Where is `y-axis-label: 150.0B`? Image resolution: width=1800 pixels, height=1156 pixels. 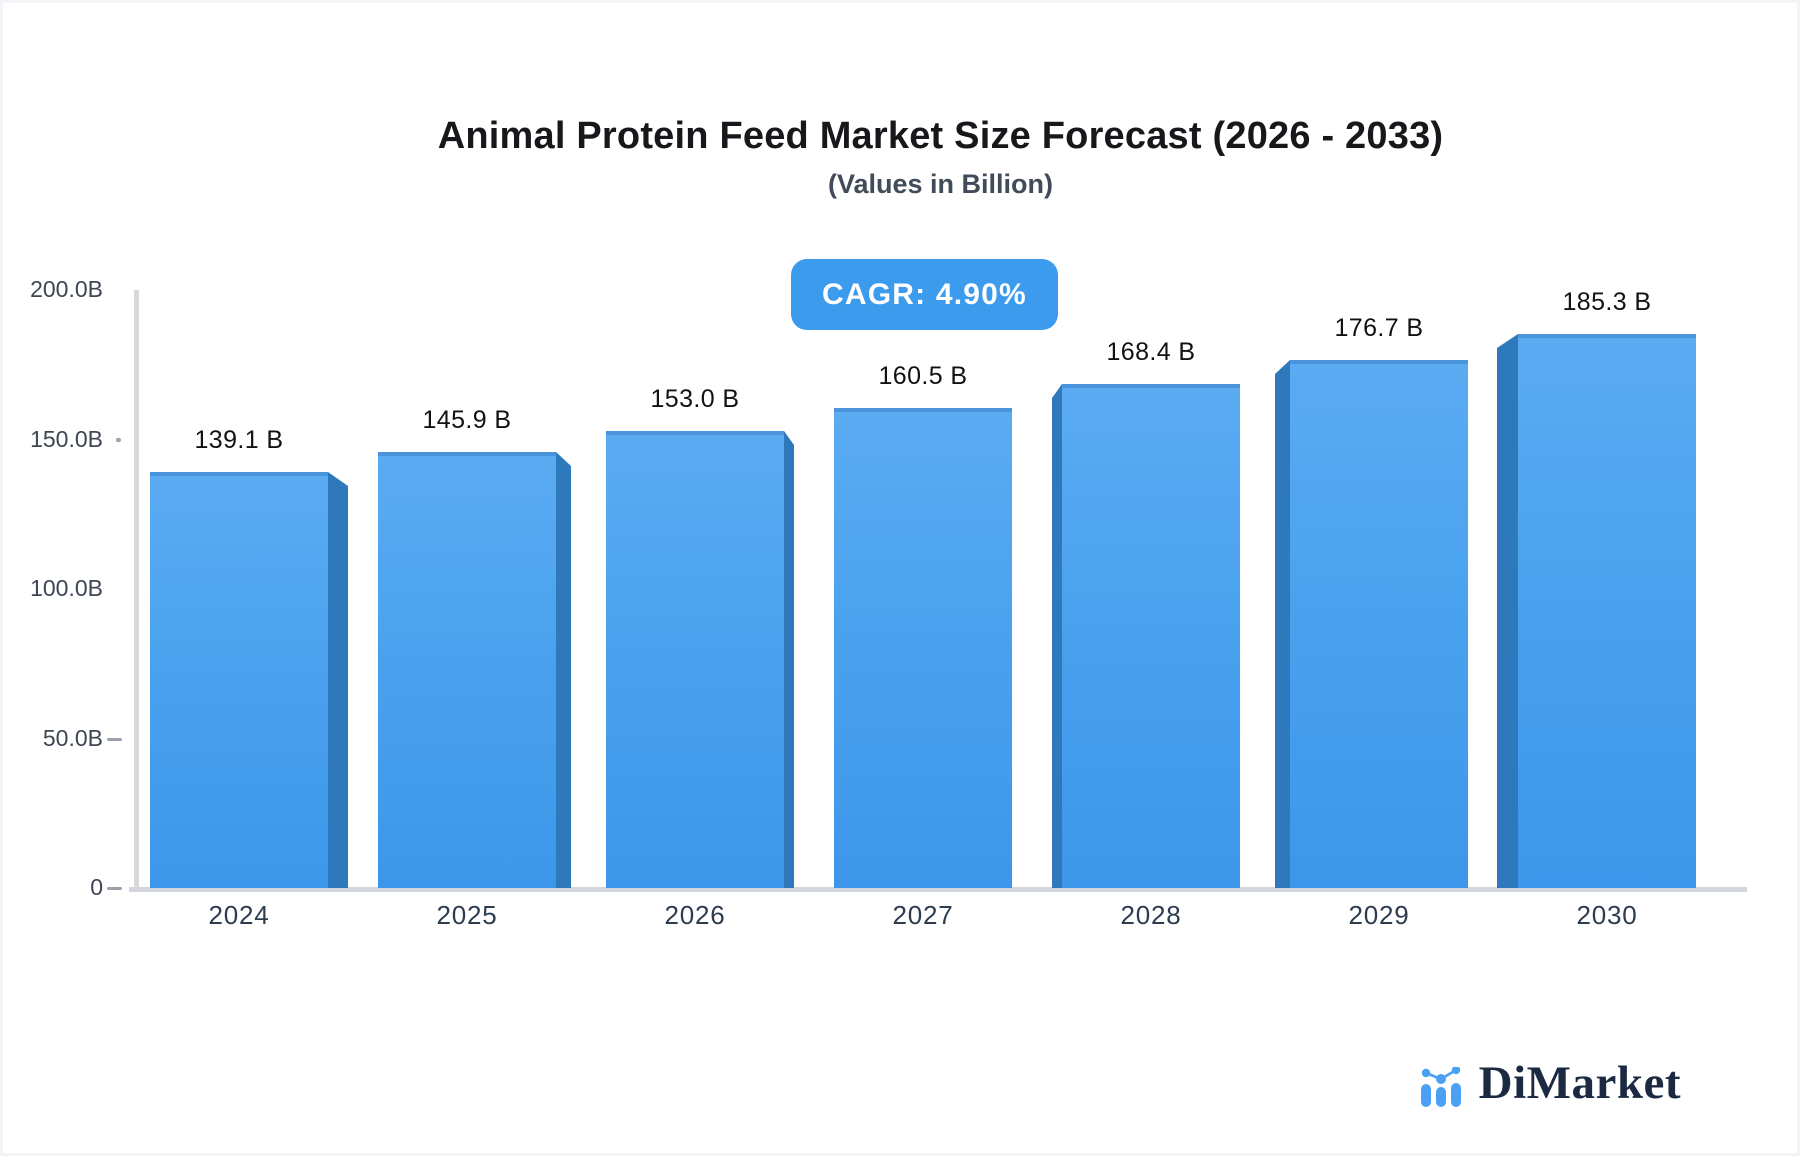 y-axis-label: 150.0B is located at coordinates (66, 438).